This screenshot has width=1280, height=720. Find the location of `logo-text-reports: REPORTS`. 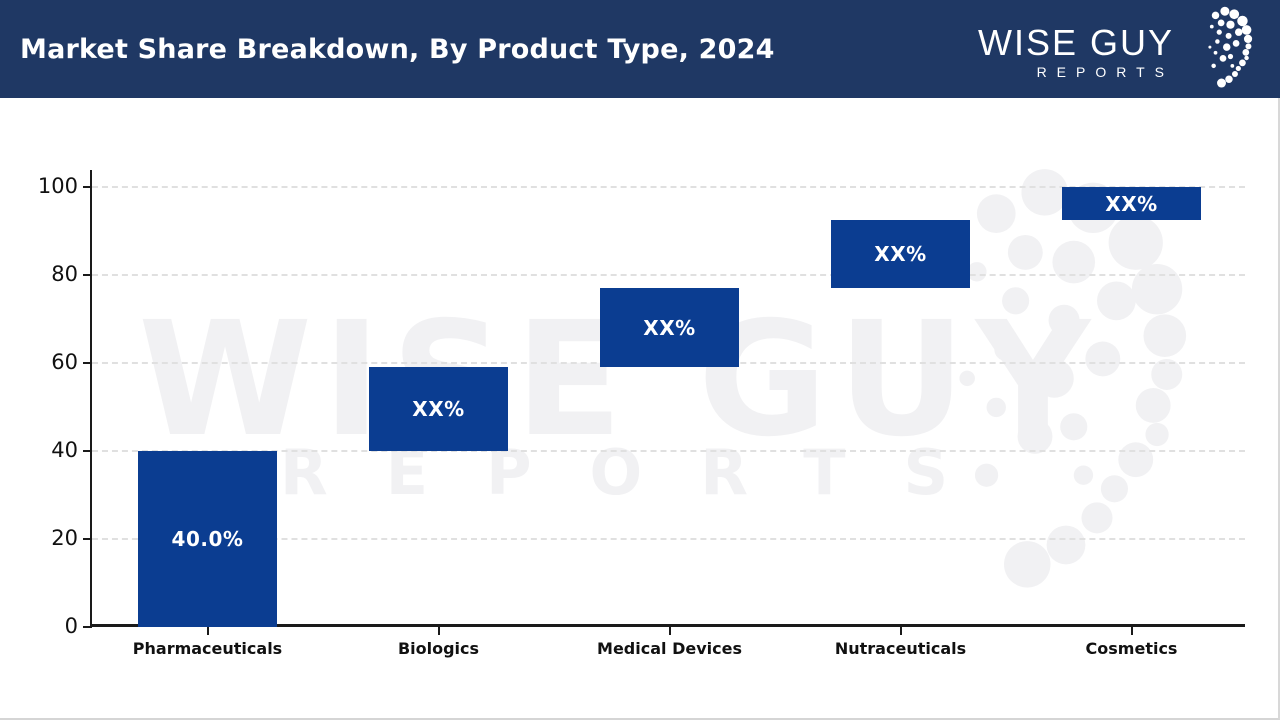

logo-text-reports: REPORTS is located at coordinates (1105, 71).